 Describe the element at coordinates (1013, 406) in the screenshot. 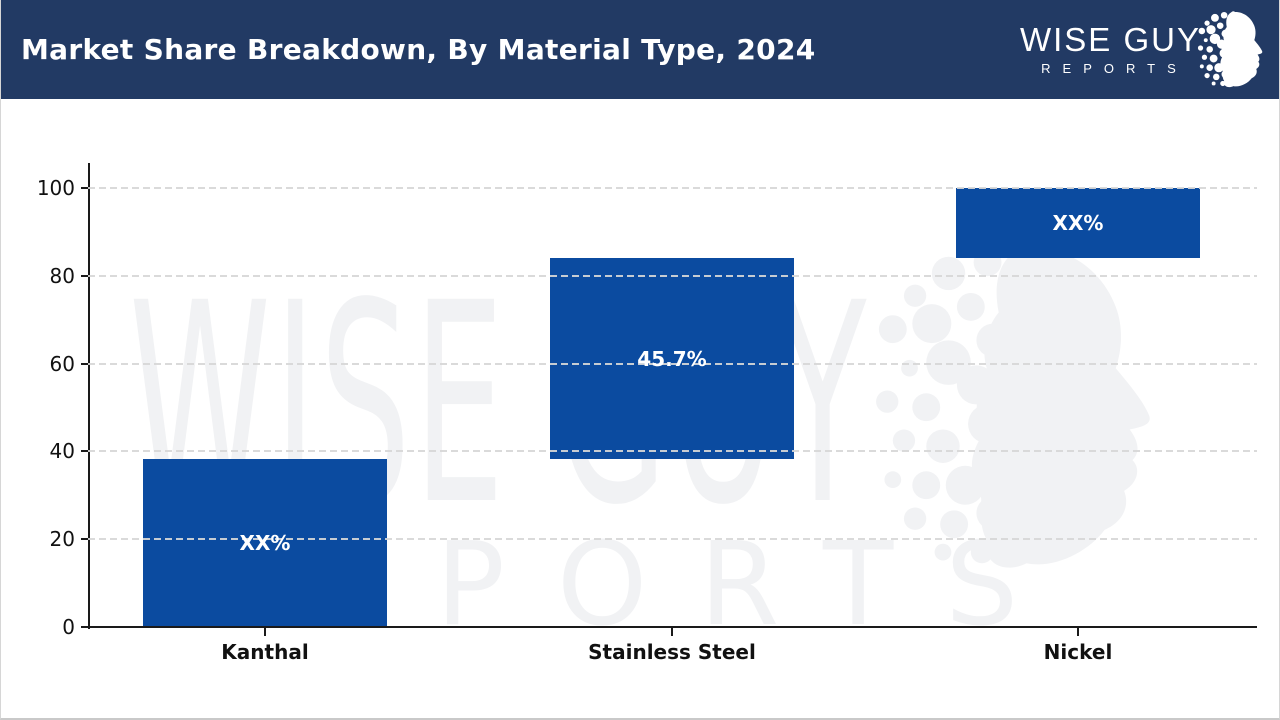

I see `watermark-dotted-face-icon` at that location.